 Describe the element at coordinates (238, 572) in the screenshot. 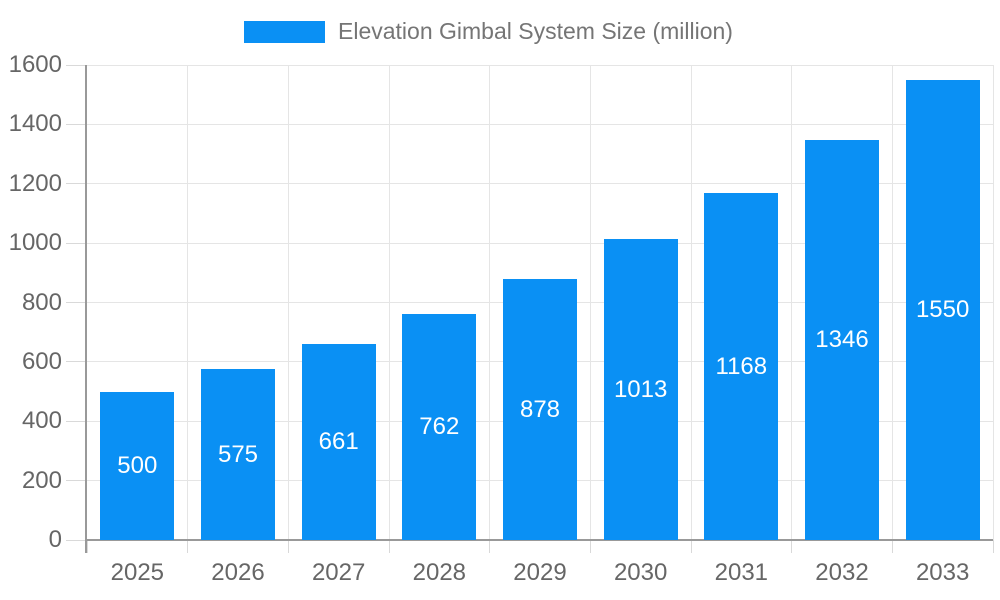

I see `x-axis-tick-label: 2026` at that location.